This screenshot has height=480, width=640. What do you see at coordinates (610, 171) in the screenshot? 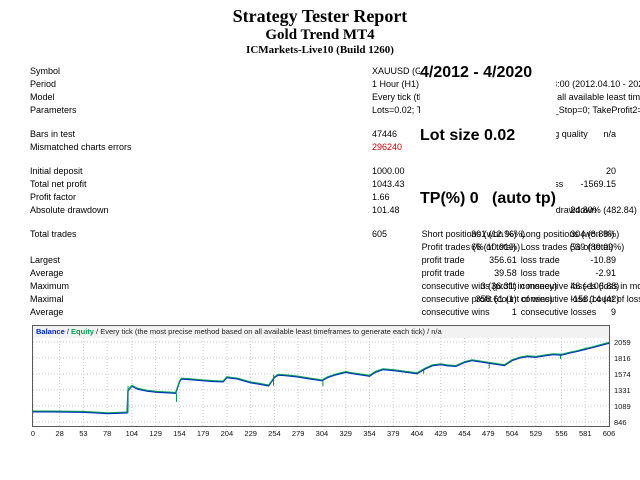
I see `report-cell: 20` at bounding box center [610, 171].